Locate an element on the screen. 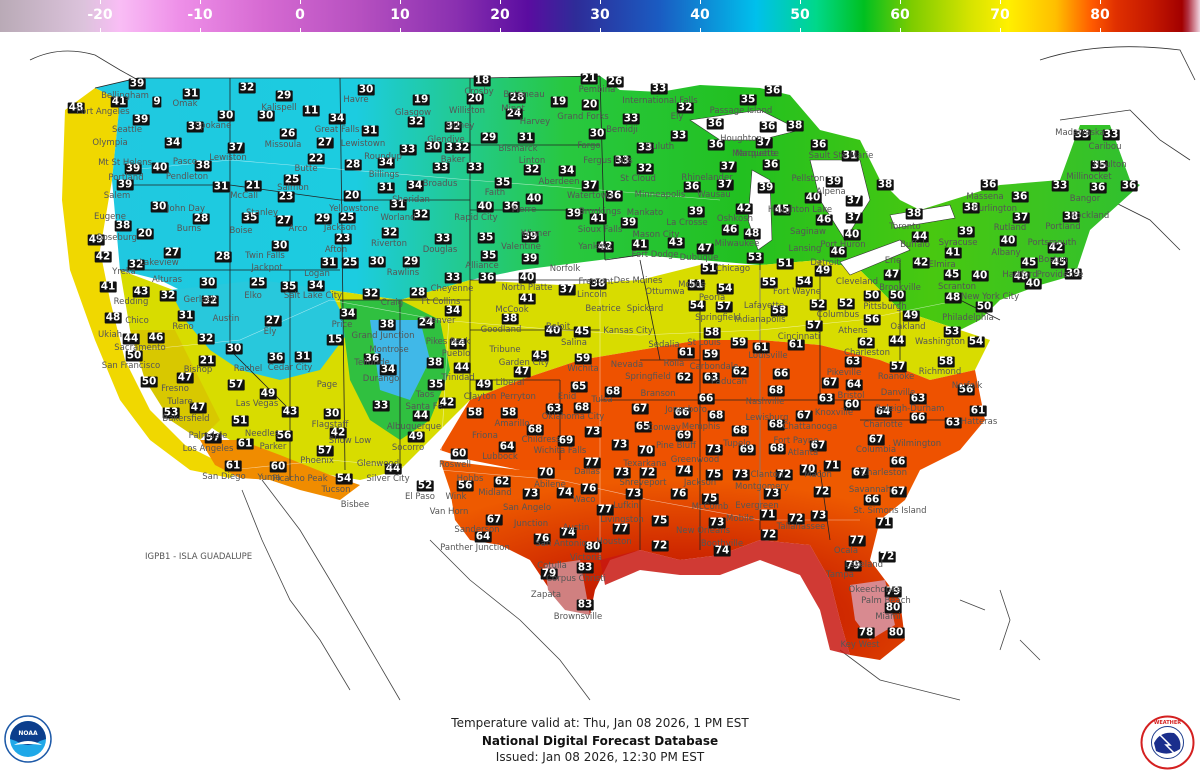  temperature-value: 79 is located at coordinates (853, 565).